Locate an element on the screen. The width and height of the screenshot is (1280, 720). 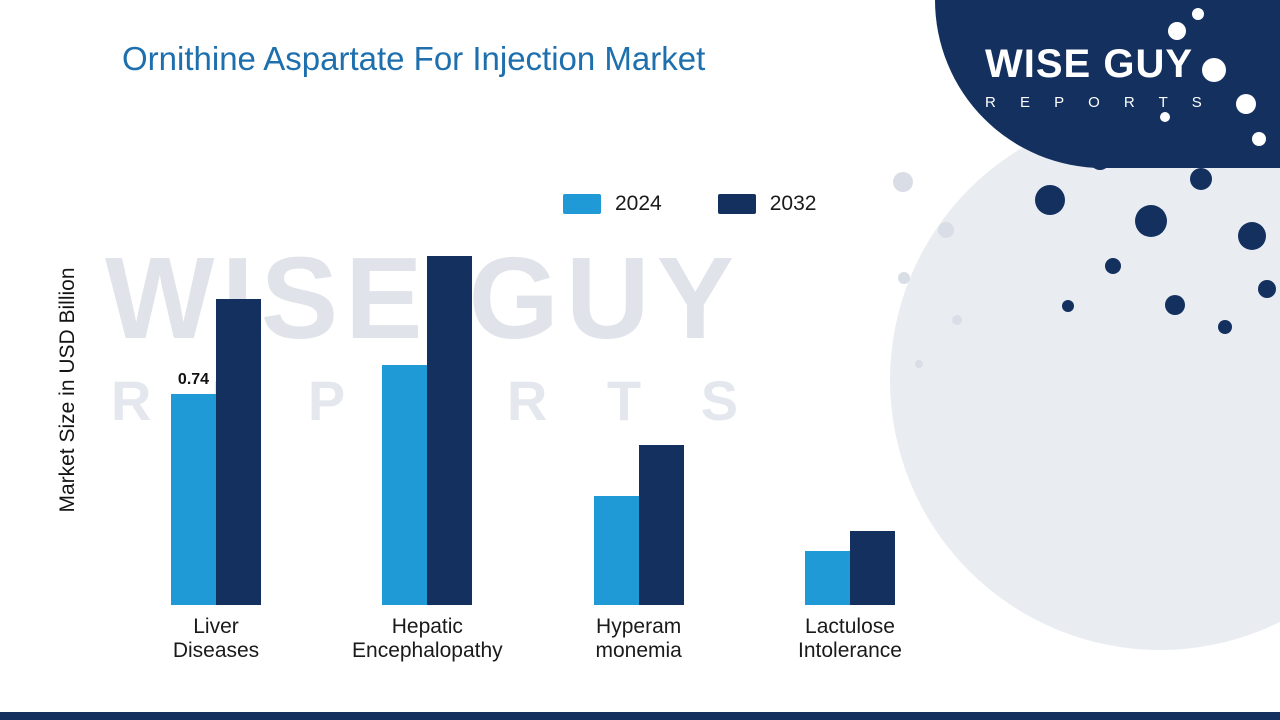
brand-logo: WISE GUY R E P O R T S is located at coordinates (1098, 76).